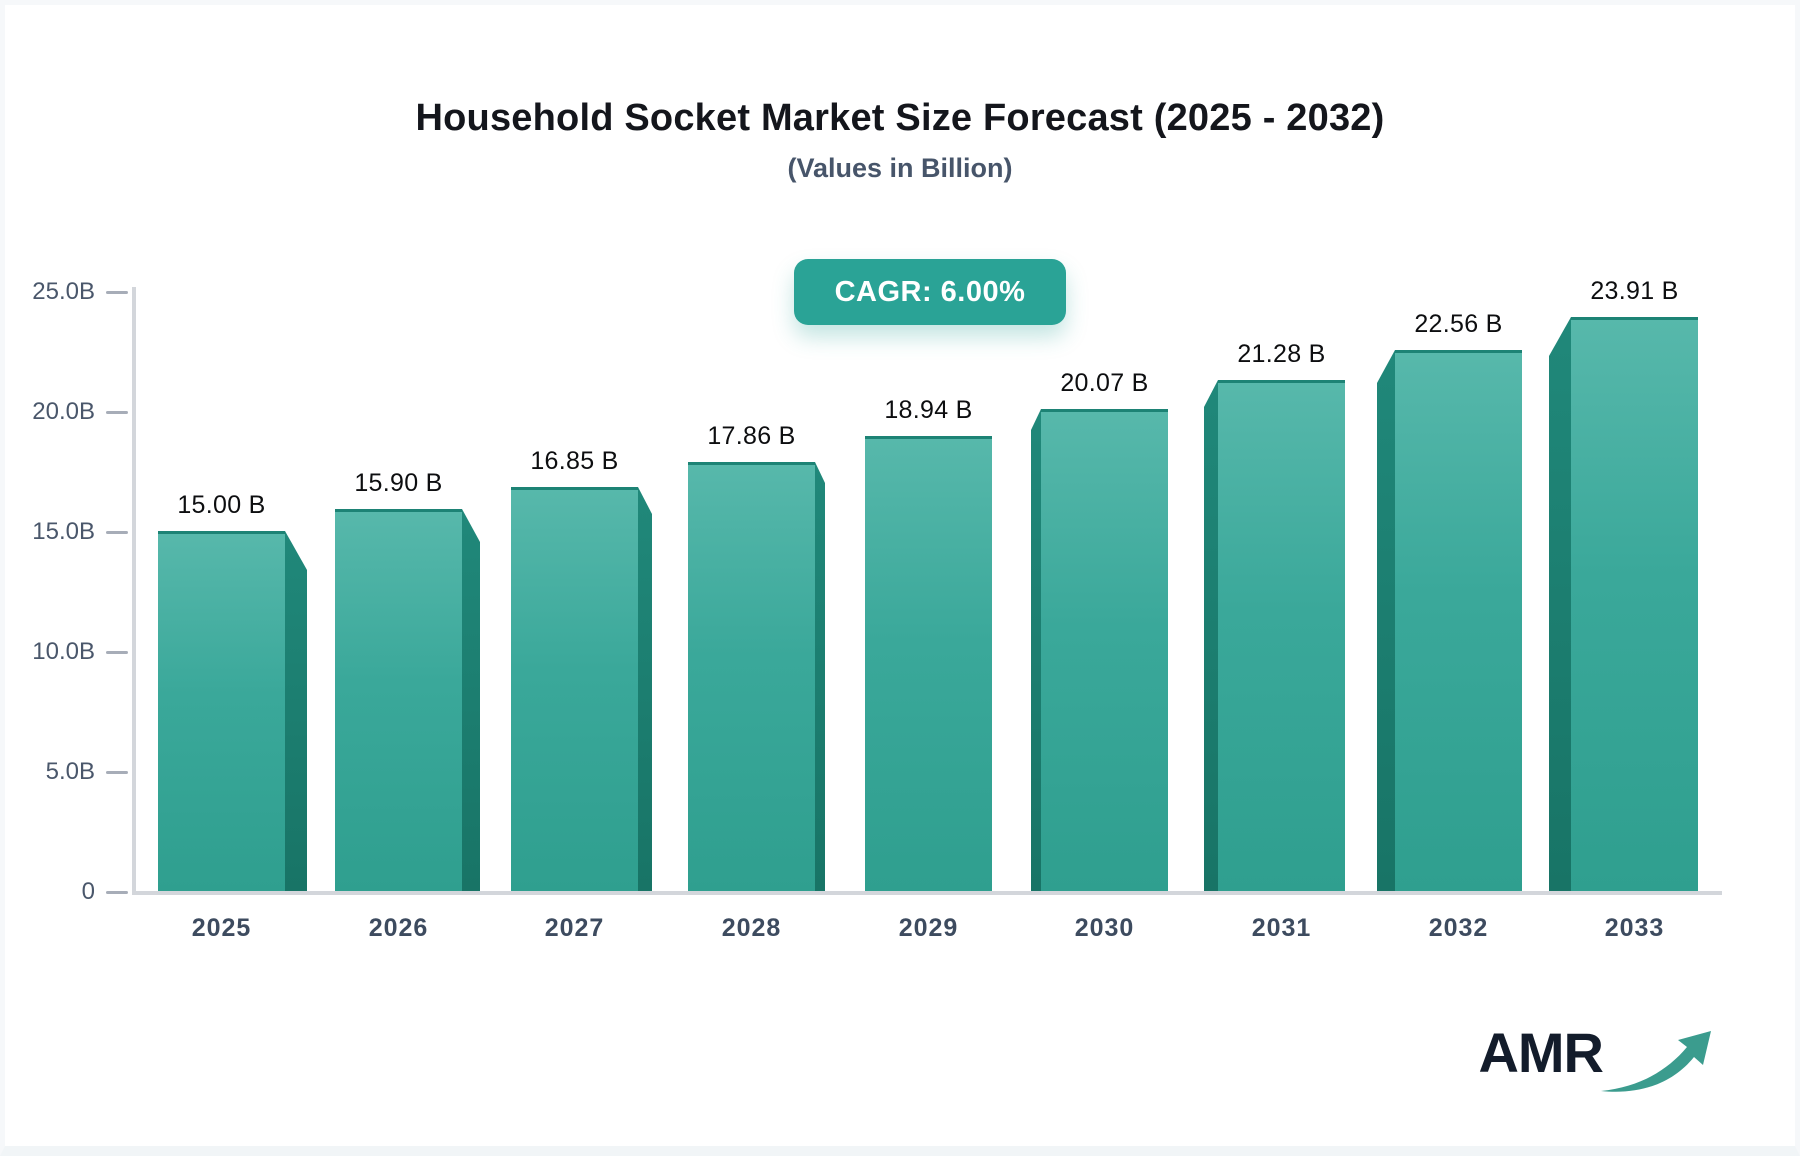  Describe the element at coordinates (398, 928) in the screenshot. I see `x-axis-category-label: 2026` at that location.